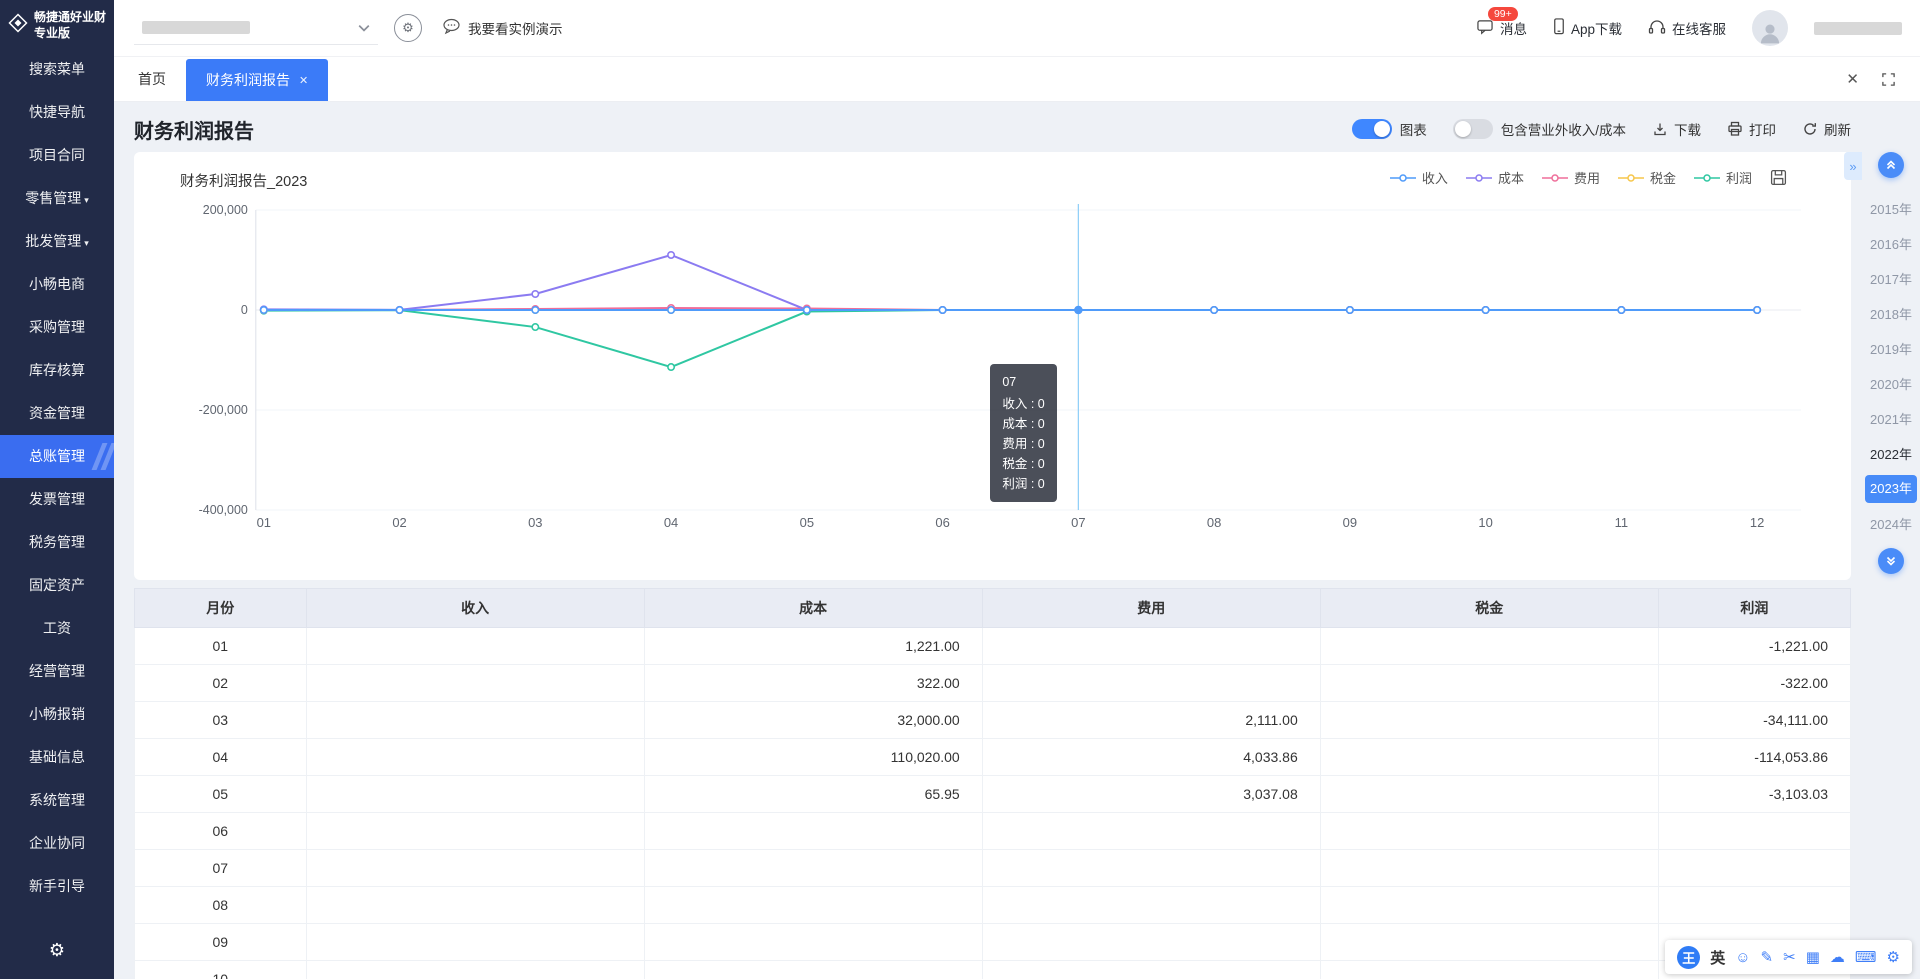 Image resolution: width=1920 pixels, height=979 pixels. I want to click on pencil-icon: ✎, so click(1767, 957).